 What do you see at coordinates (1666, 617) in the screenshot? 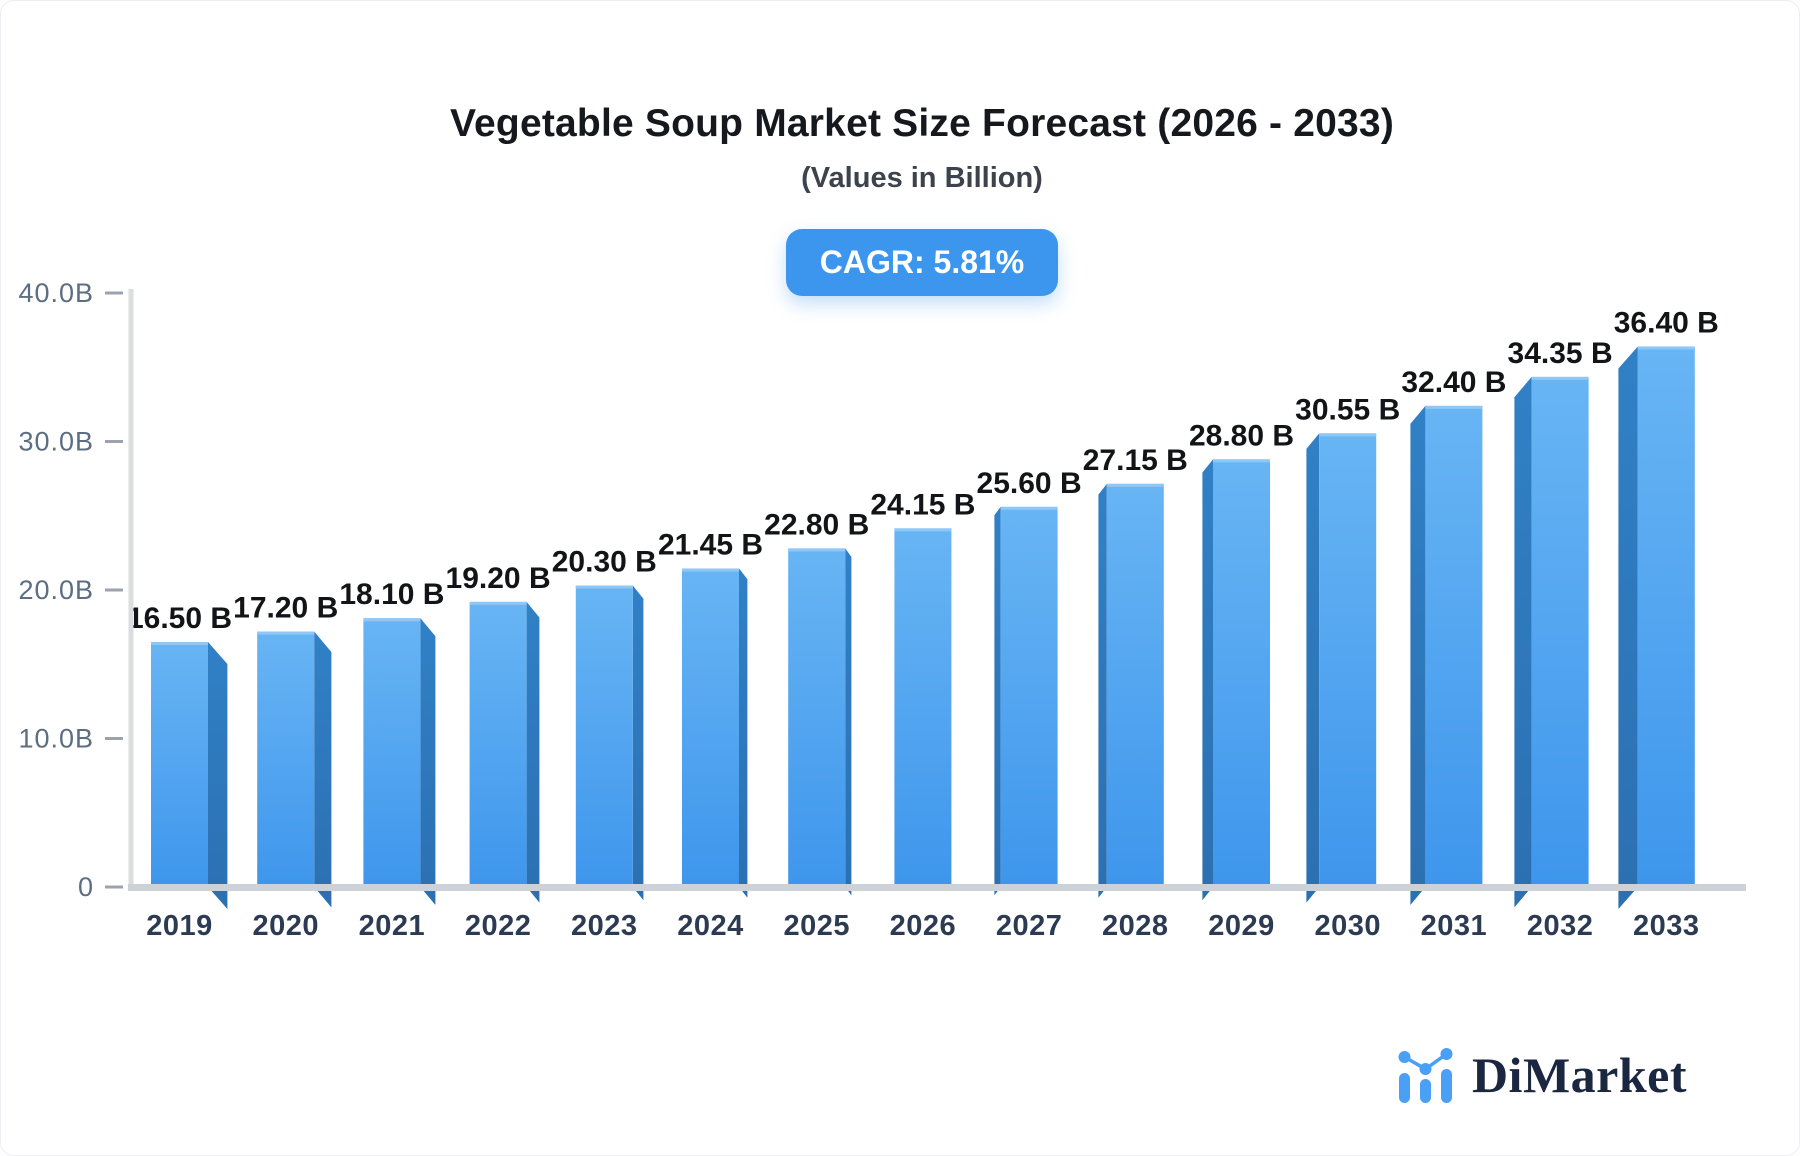
I see `bar-2033` at bounding box center [1666, 617].